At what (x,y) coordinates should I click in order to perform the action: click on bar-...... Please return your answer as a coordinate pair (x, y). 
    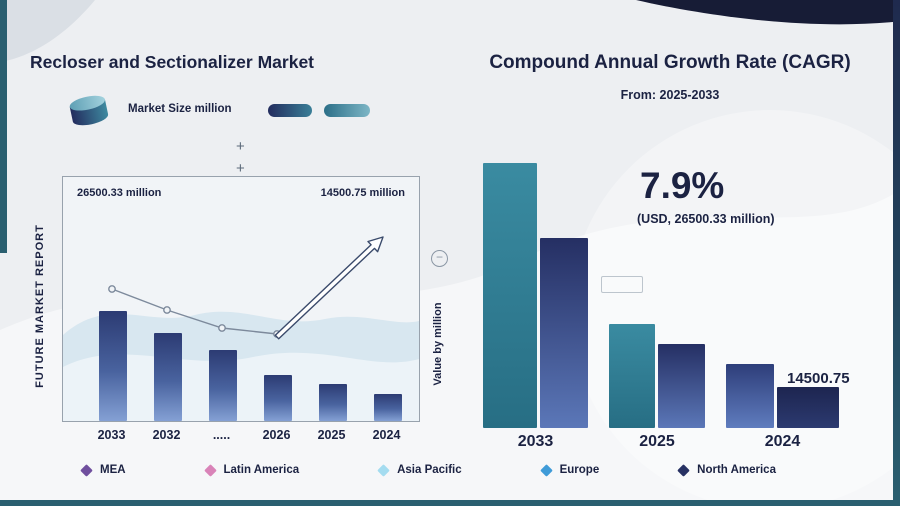
    Looking at the image, I should click on (222, 385).